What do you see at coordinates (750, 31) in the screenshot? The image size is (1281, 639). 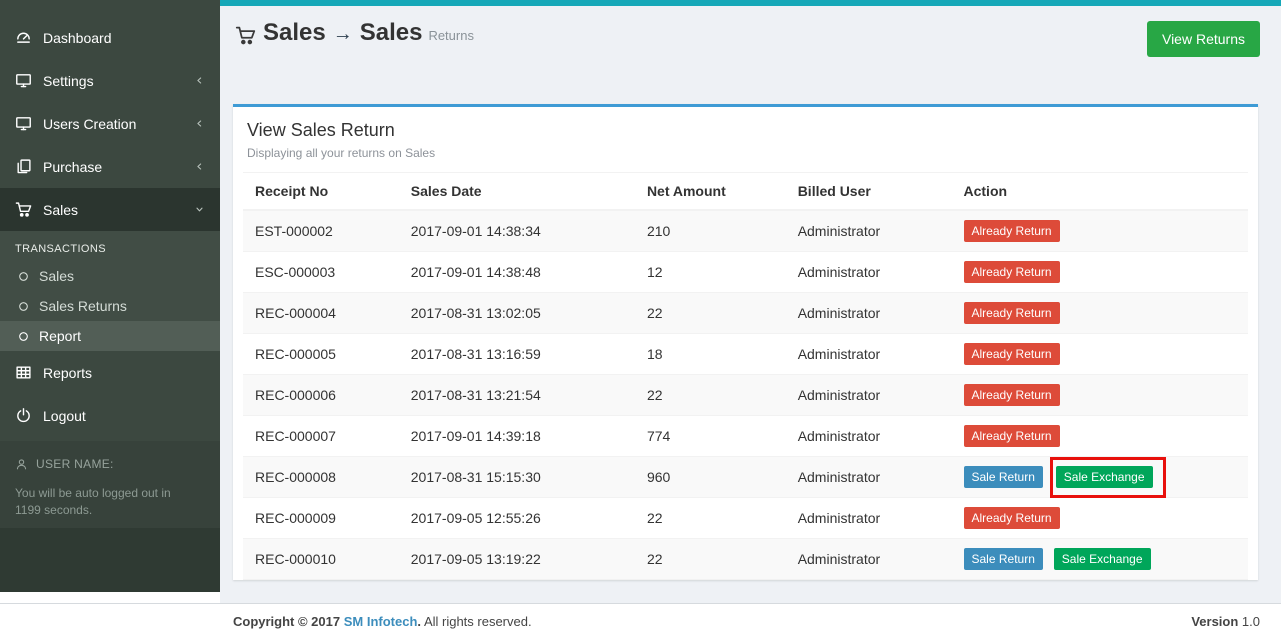 I see `page-header: Sales → Sales Returns View Returns` at bounding box center [750, 31].